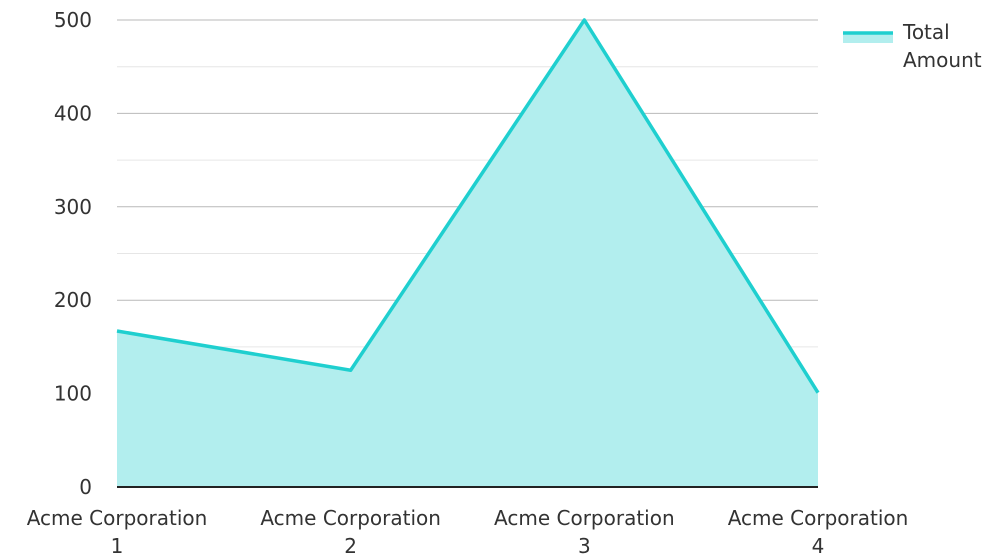 The height and width of the screenshot is (558, 999). What do you see at coordinates (818, 532) in the screenshot?
I see `x-tick-label: Acme Corporation 4` at bounding box center [818, 532].